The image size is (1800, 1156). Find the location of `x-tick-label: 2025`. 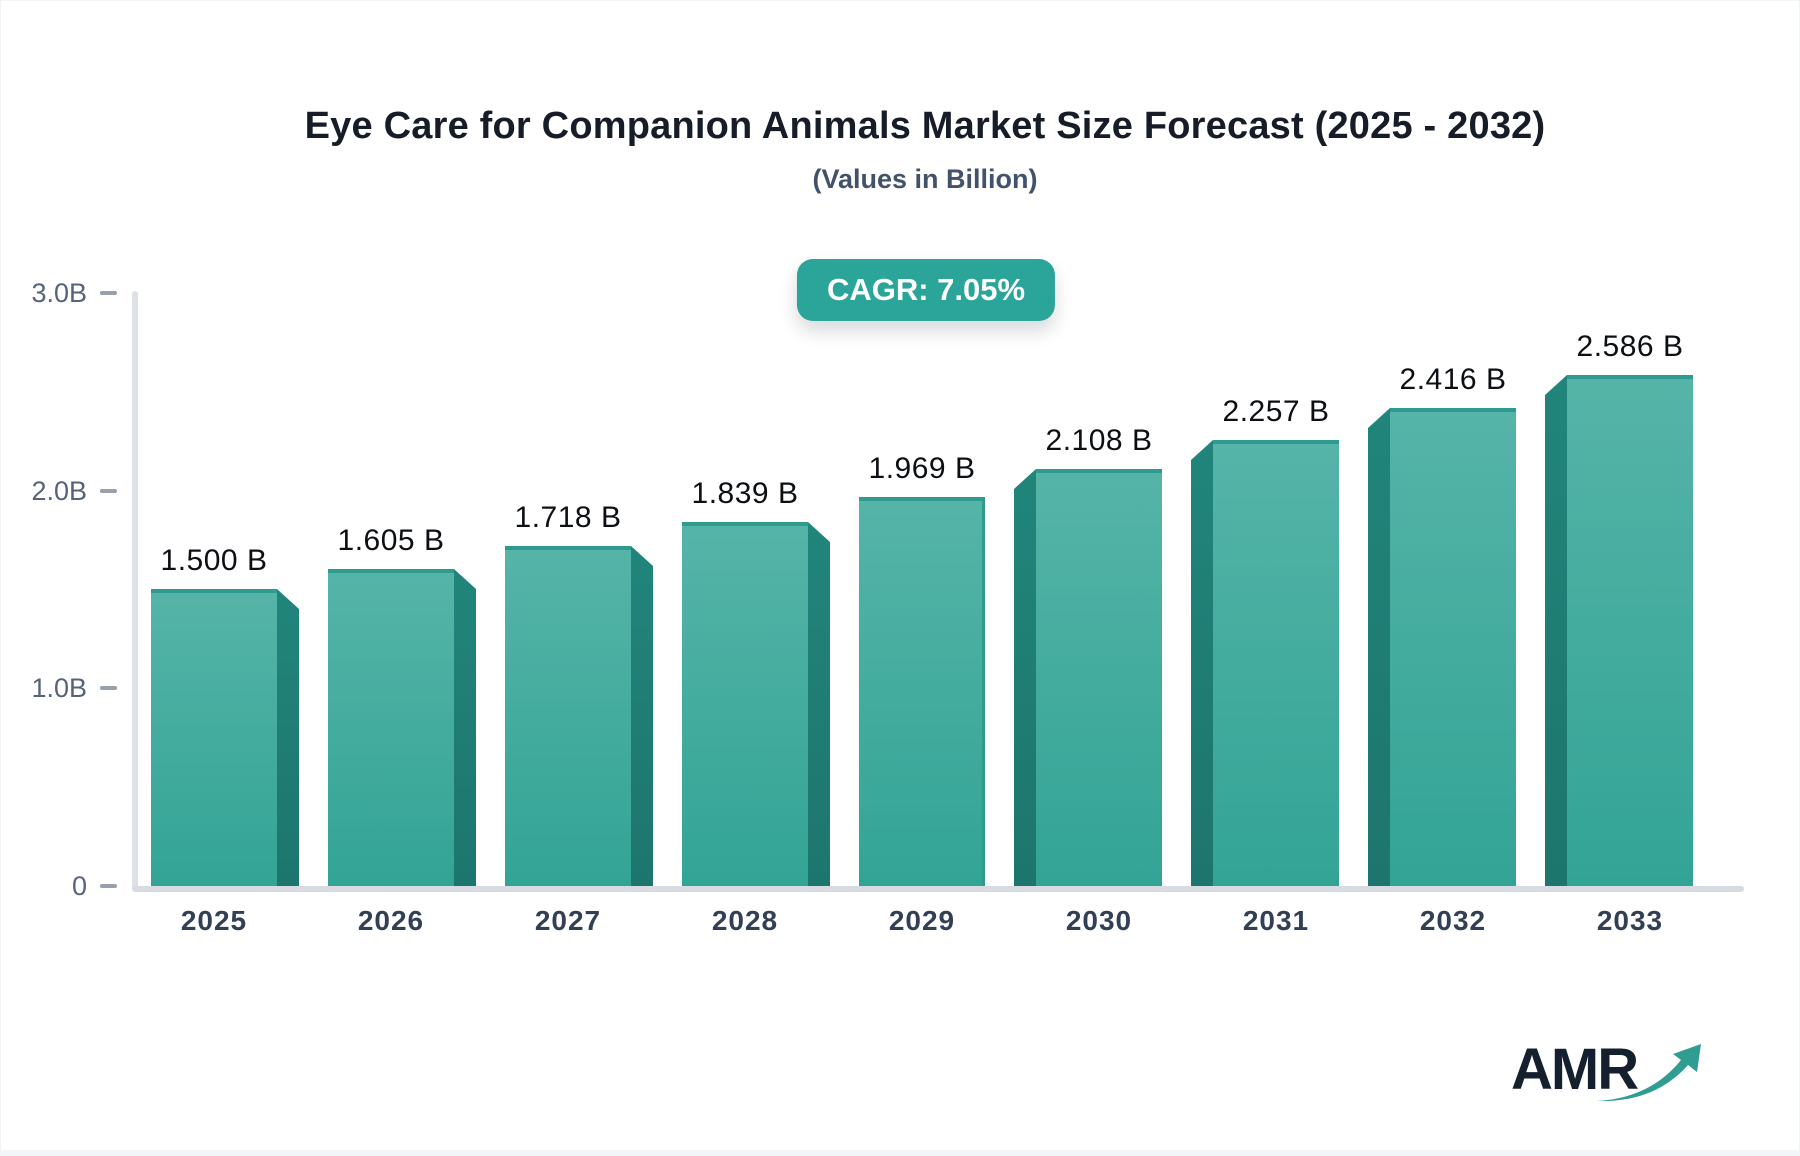

x-tick-label: 2025 is located at coordinates (214, 920).